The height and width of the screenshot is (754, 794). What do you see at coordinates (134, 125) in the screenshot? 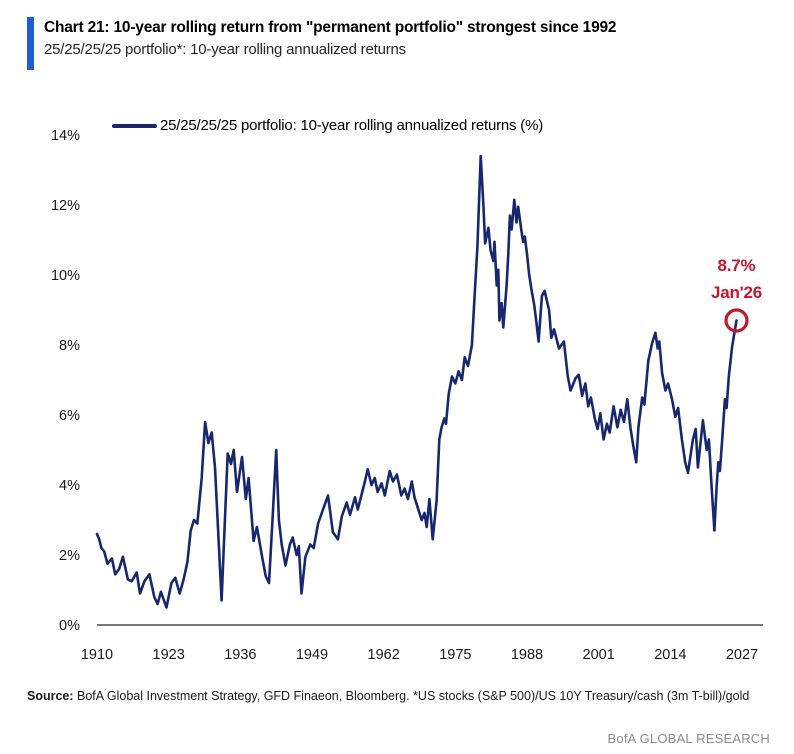
I see `legend-line-swatch` at bounding box center [134, 125].